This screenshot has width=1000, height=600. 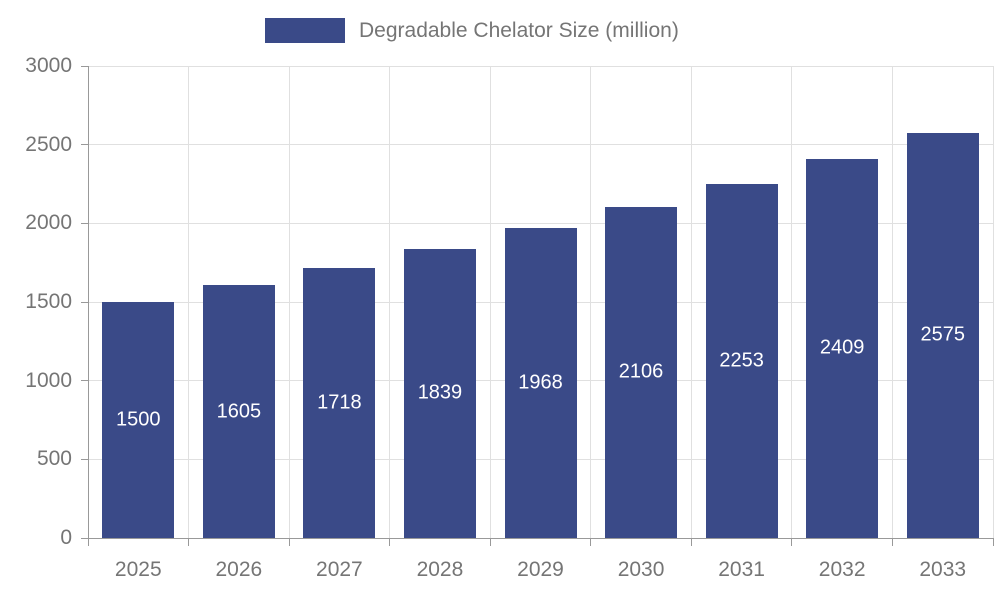 I want to click on bar: 2106, so click(x=641, y=372).